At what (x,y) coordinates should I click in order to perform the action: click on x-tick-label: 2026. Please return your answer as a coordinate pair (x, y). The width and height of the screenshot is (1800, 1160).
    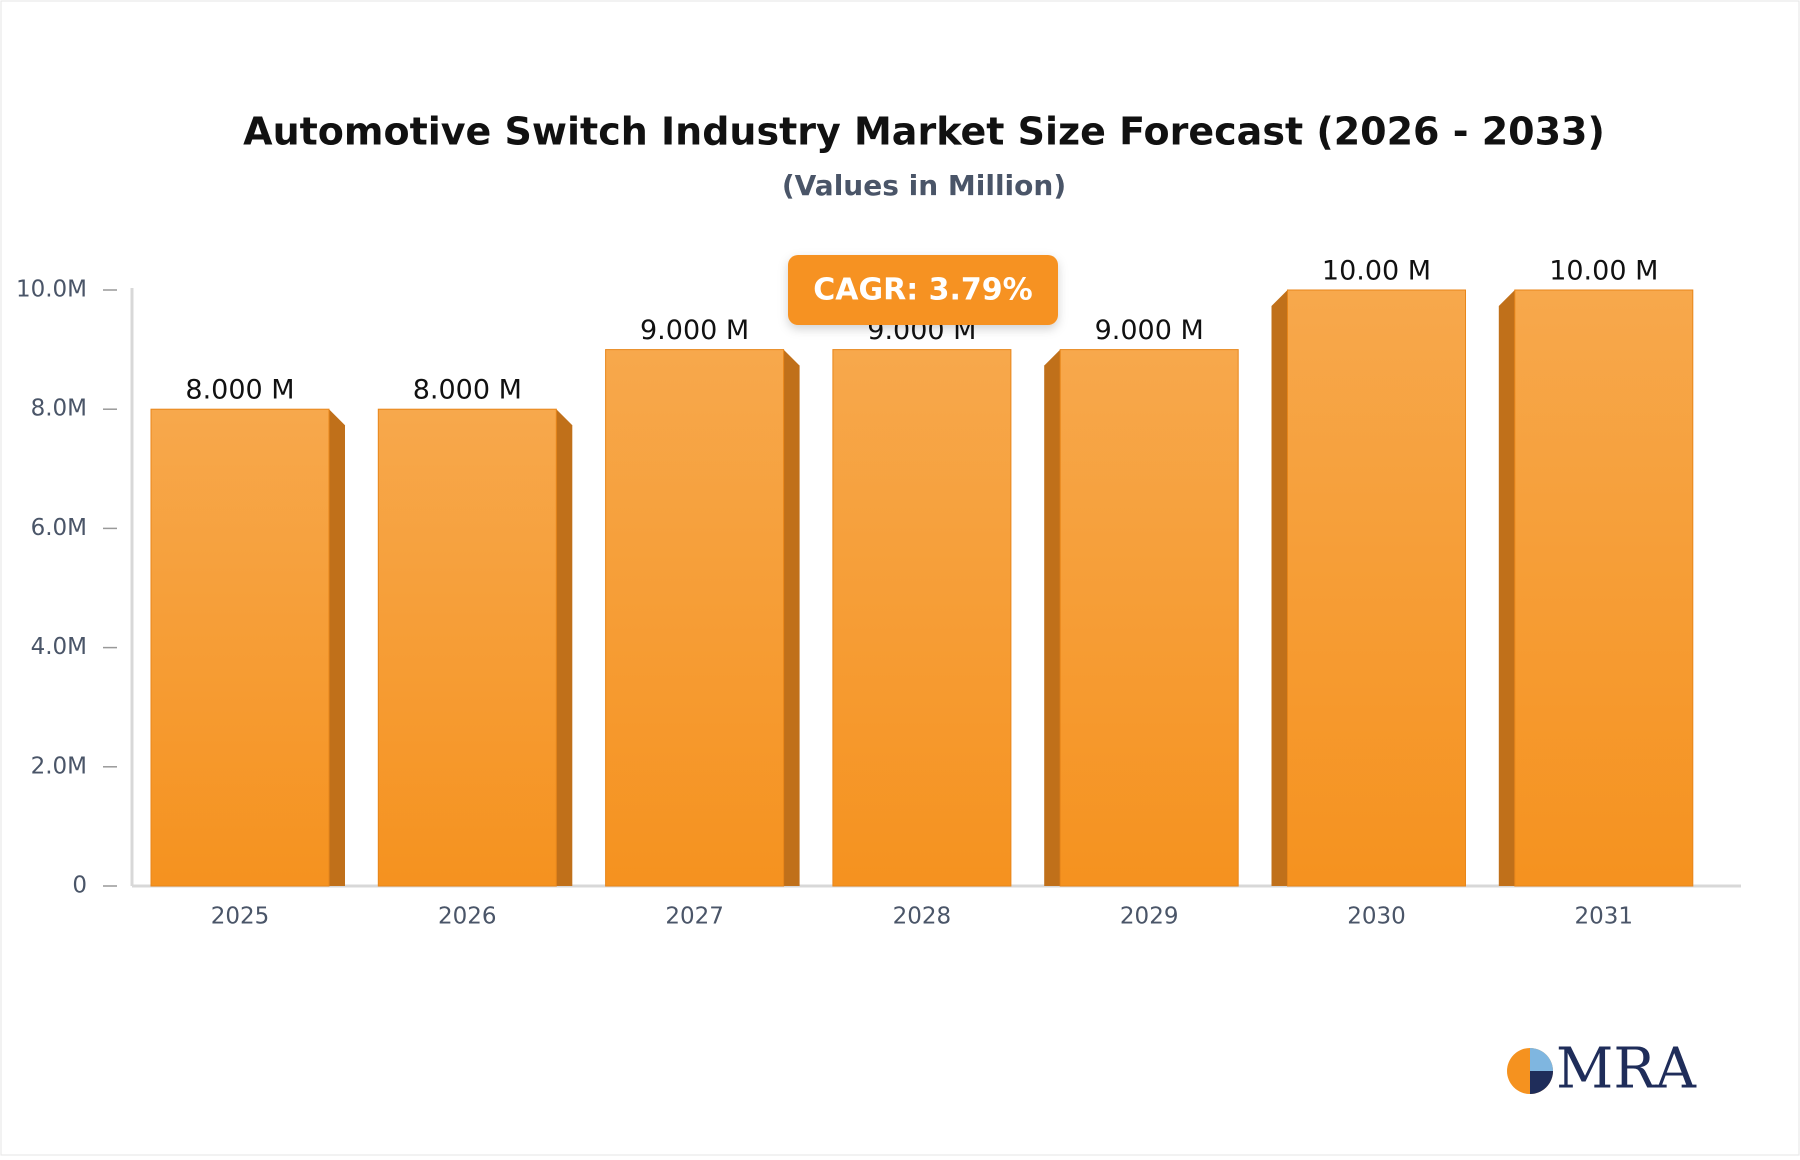
    Looking at the image, I should click on (467, 917).